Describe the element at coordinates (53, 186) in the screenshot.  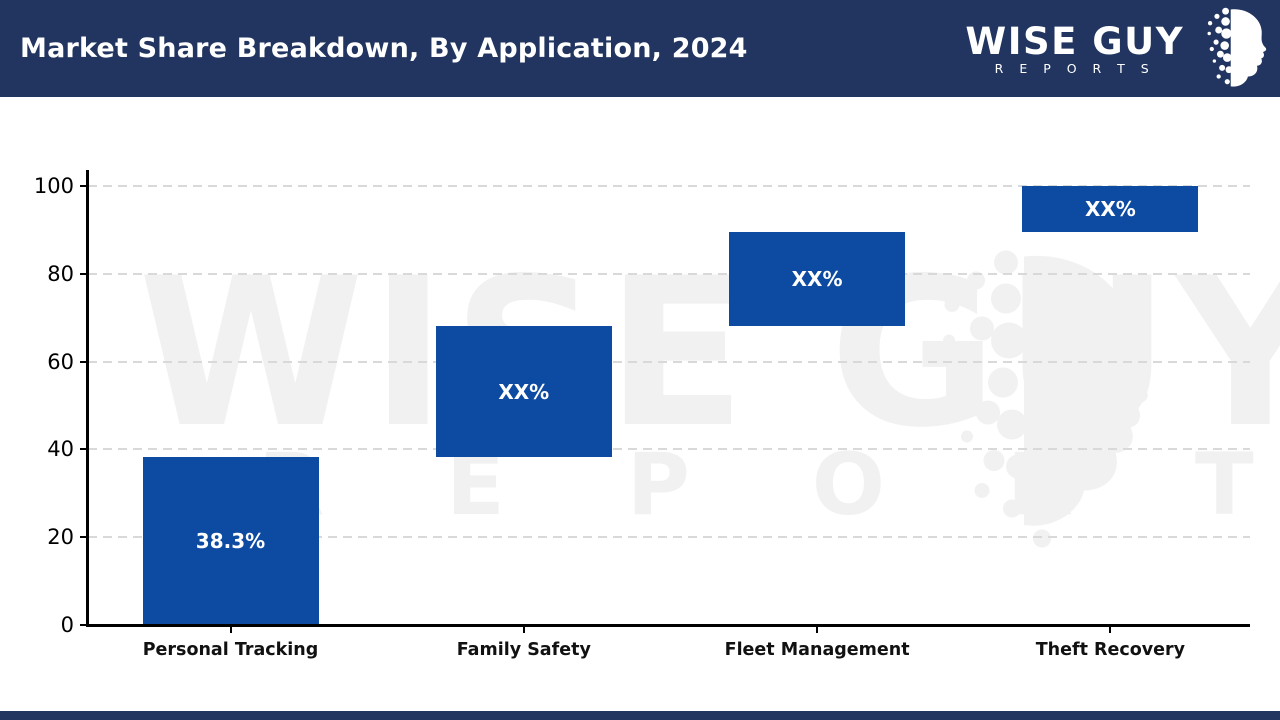
I see `y-tick-label-100: 100` at that location.